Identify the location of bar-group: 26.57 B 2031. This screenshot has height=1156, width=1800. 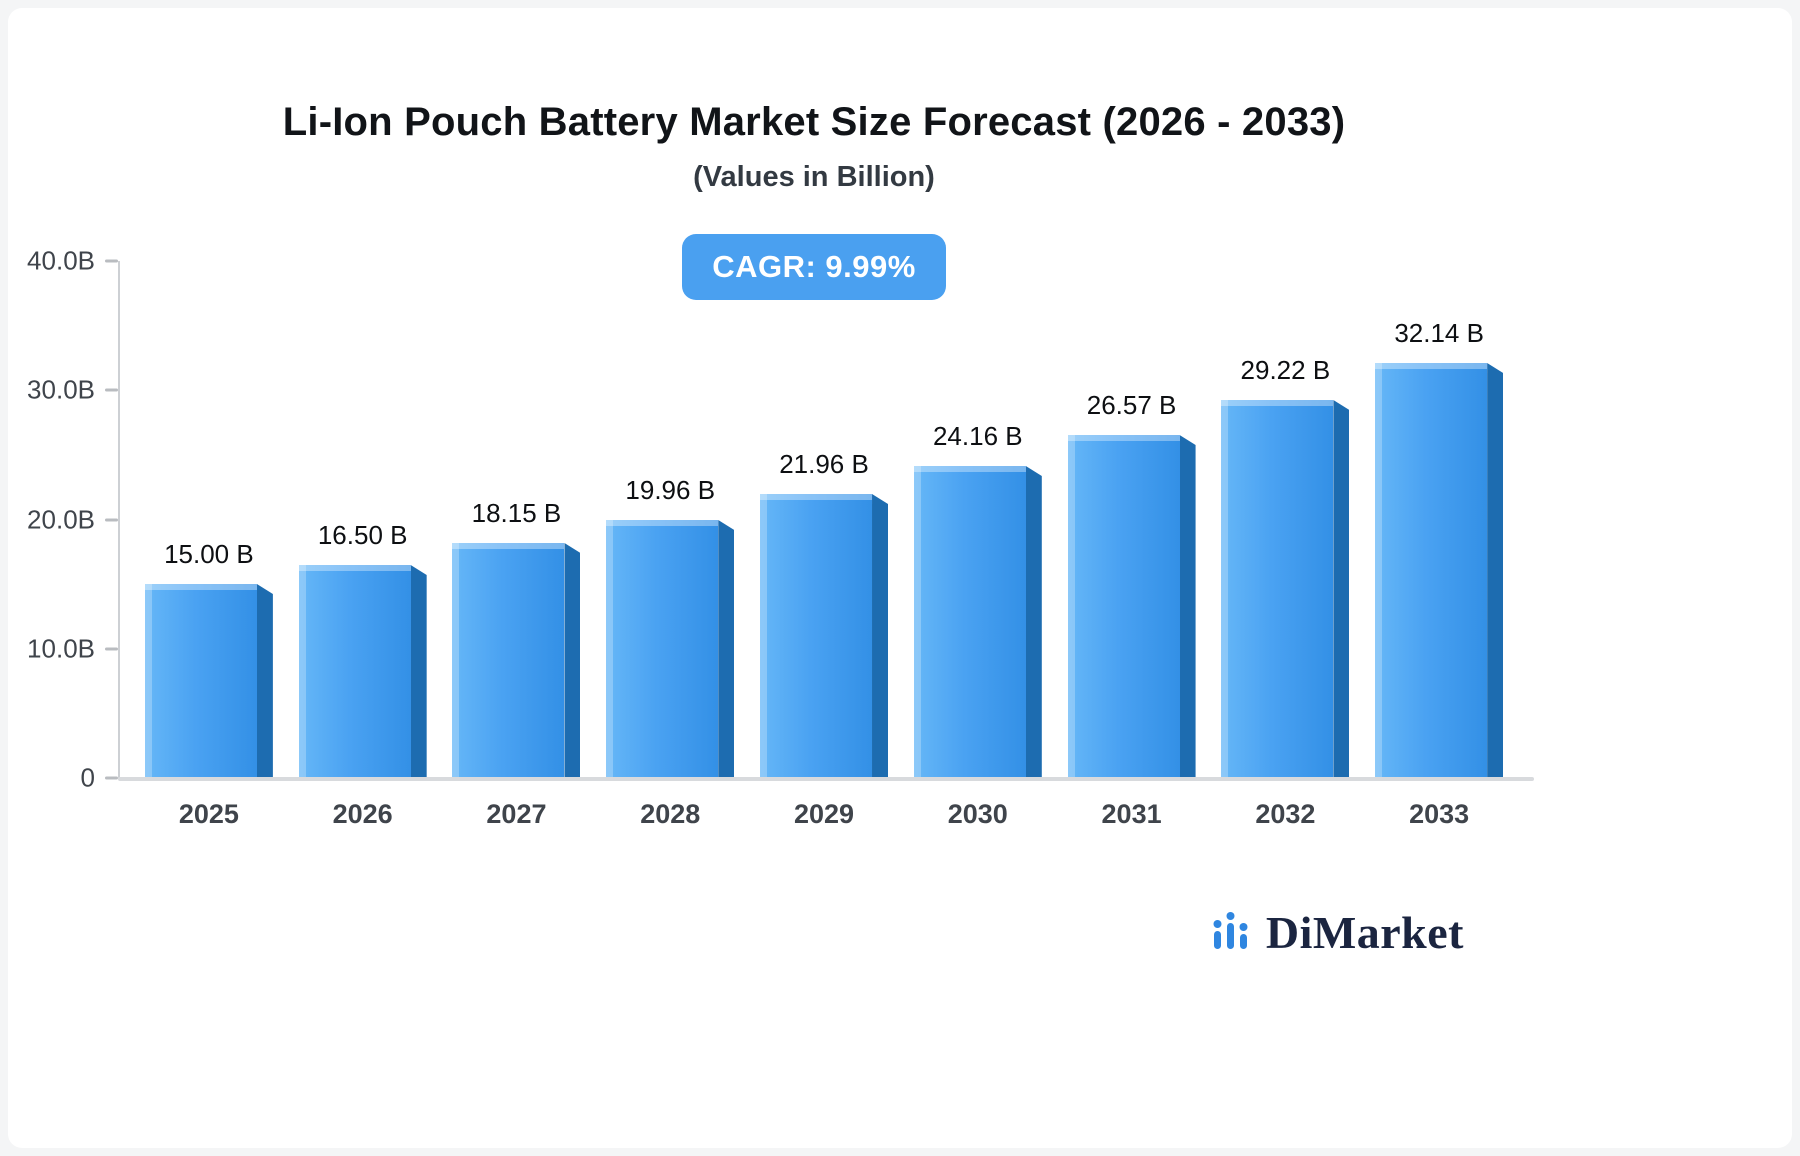
(1132, 545).